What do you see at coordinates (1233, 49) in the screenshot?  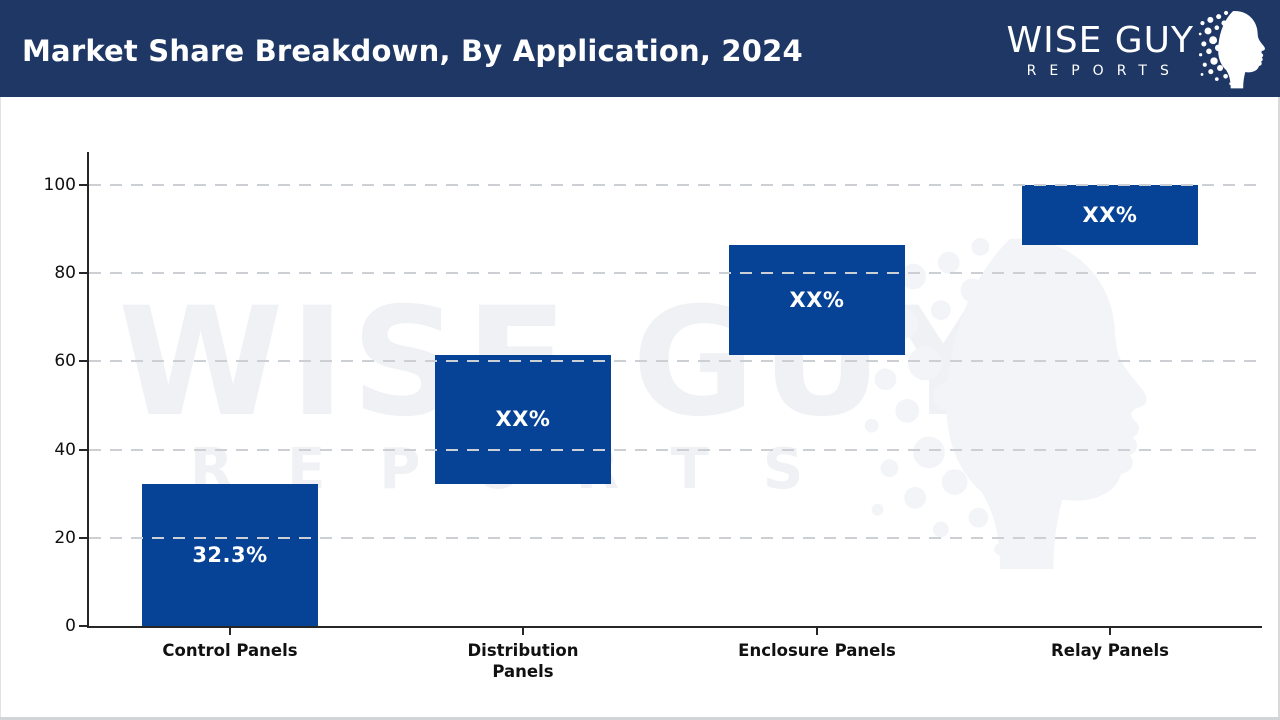 I see `wiseguy-face-icon` at bounding box center [1233, 49].